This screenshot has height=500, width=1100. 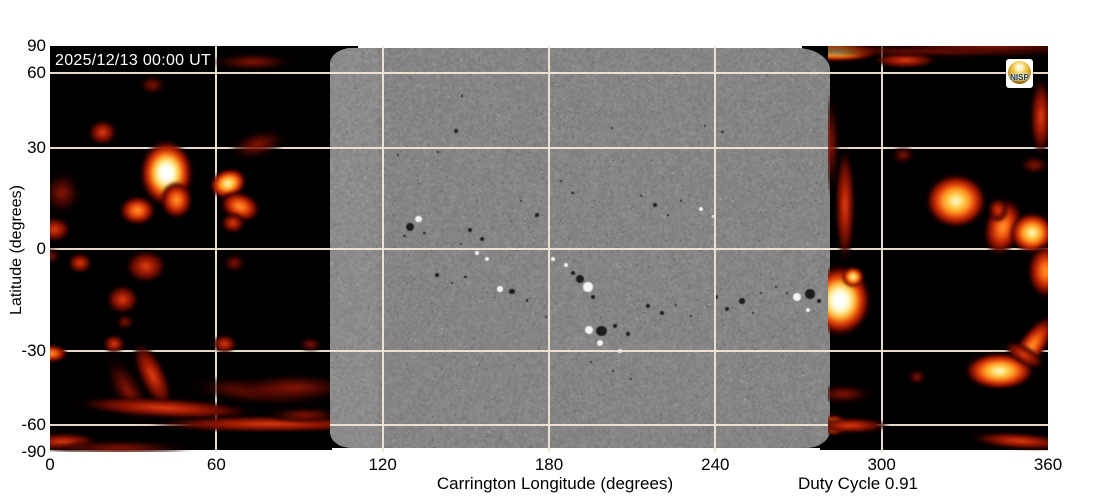 I want to click on gridline-latitude--60, so click(x=549, y=424).